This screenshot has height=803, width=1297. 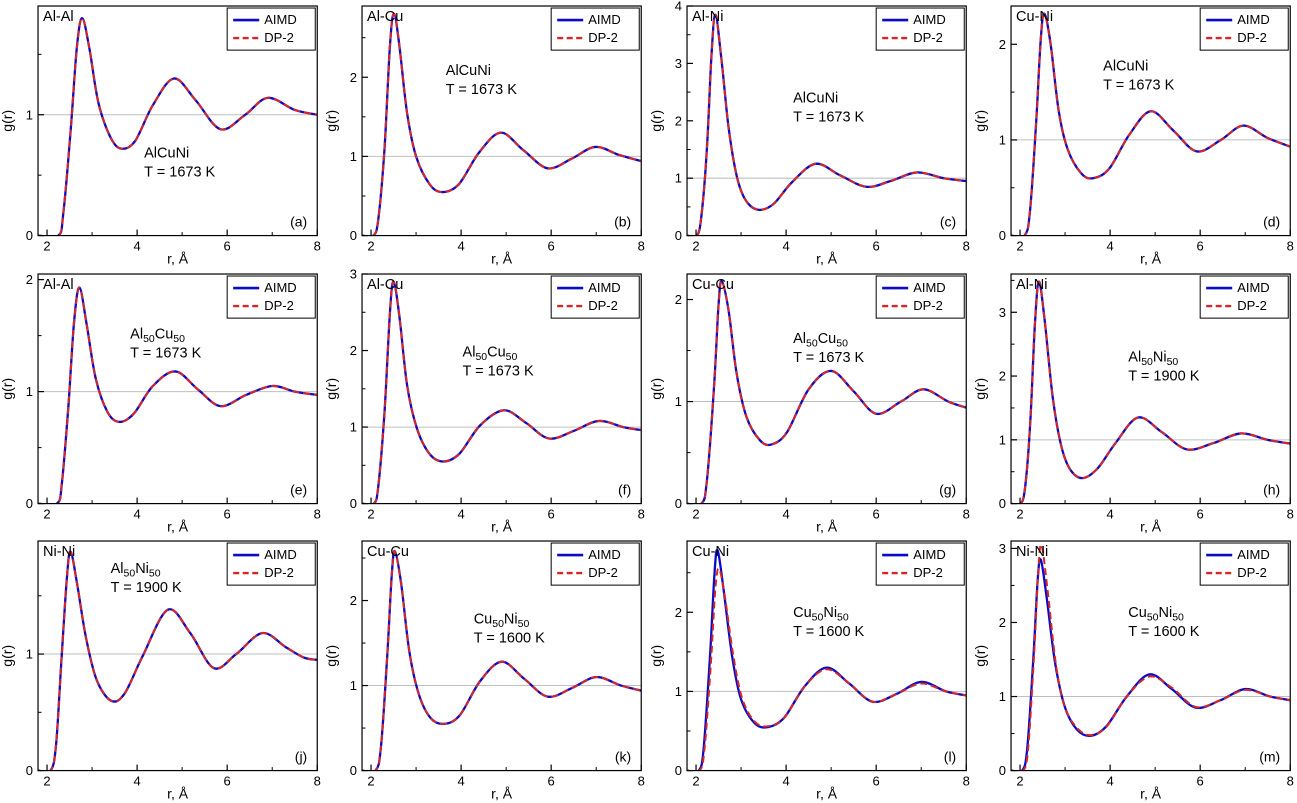 I want to click on system-label: Al50Ni50, so click(x=1153, y=358).